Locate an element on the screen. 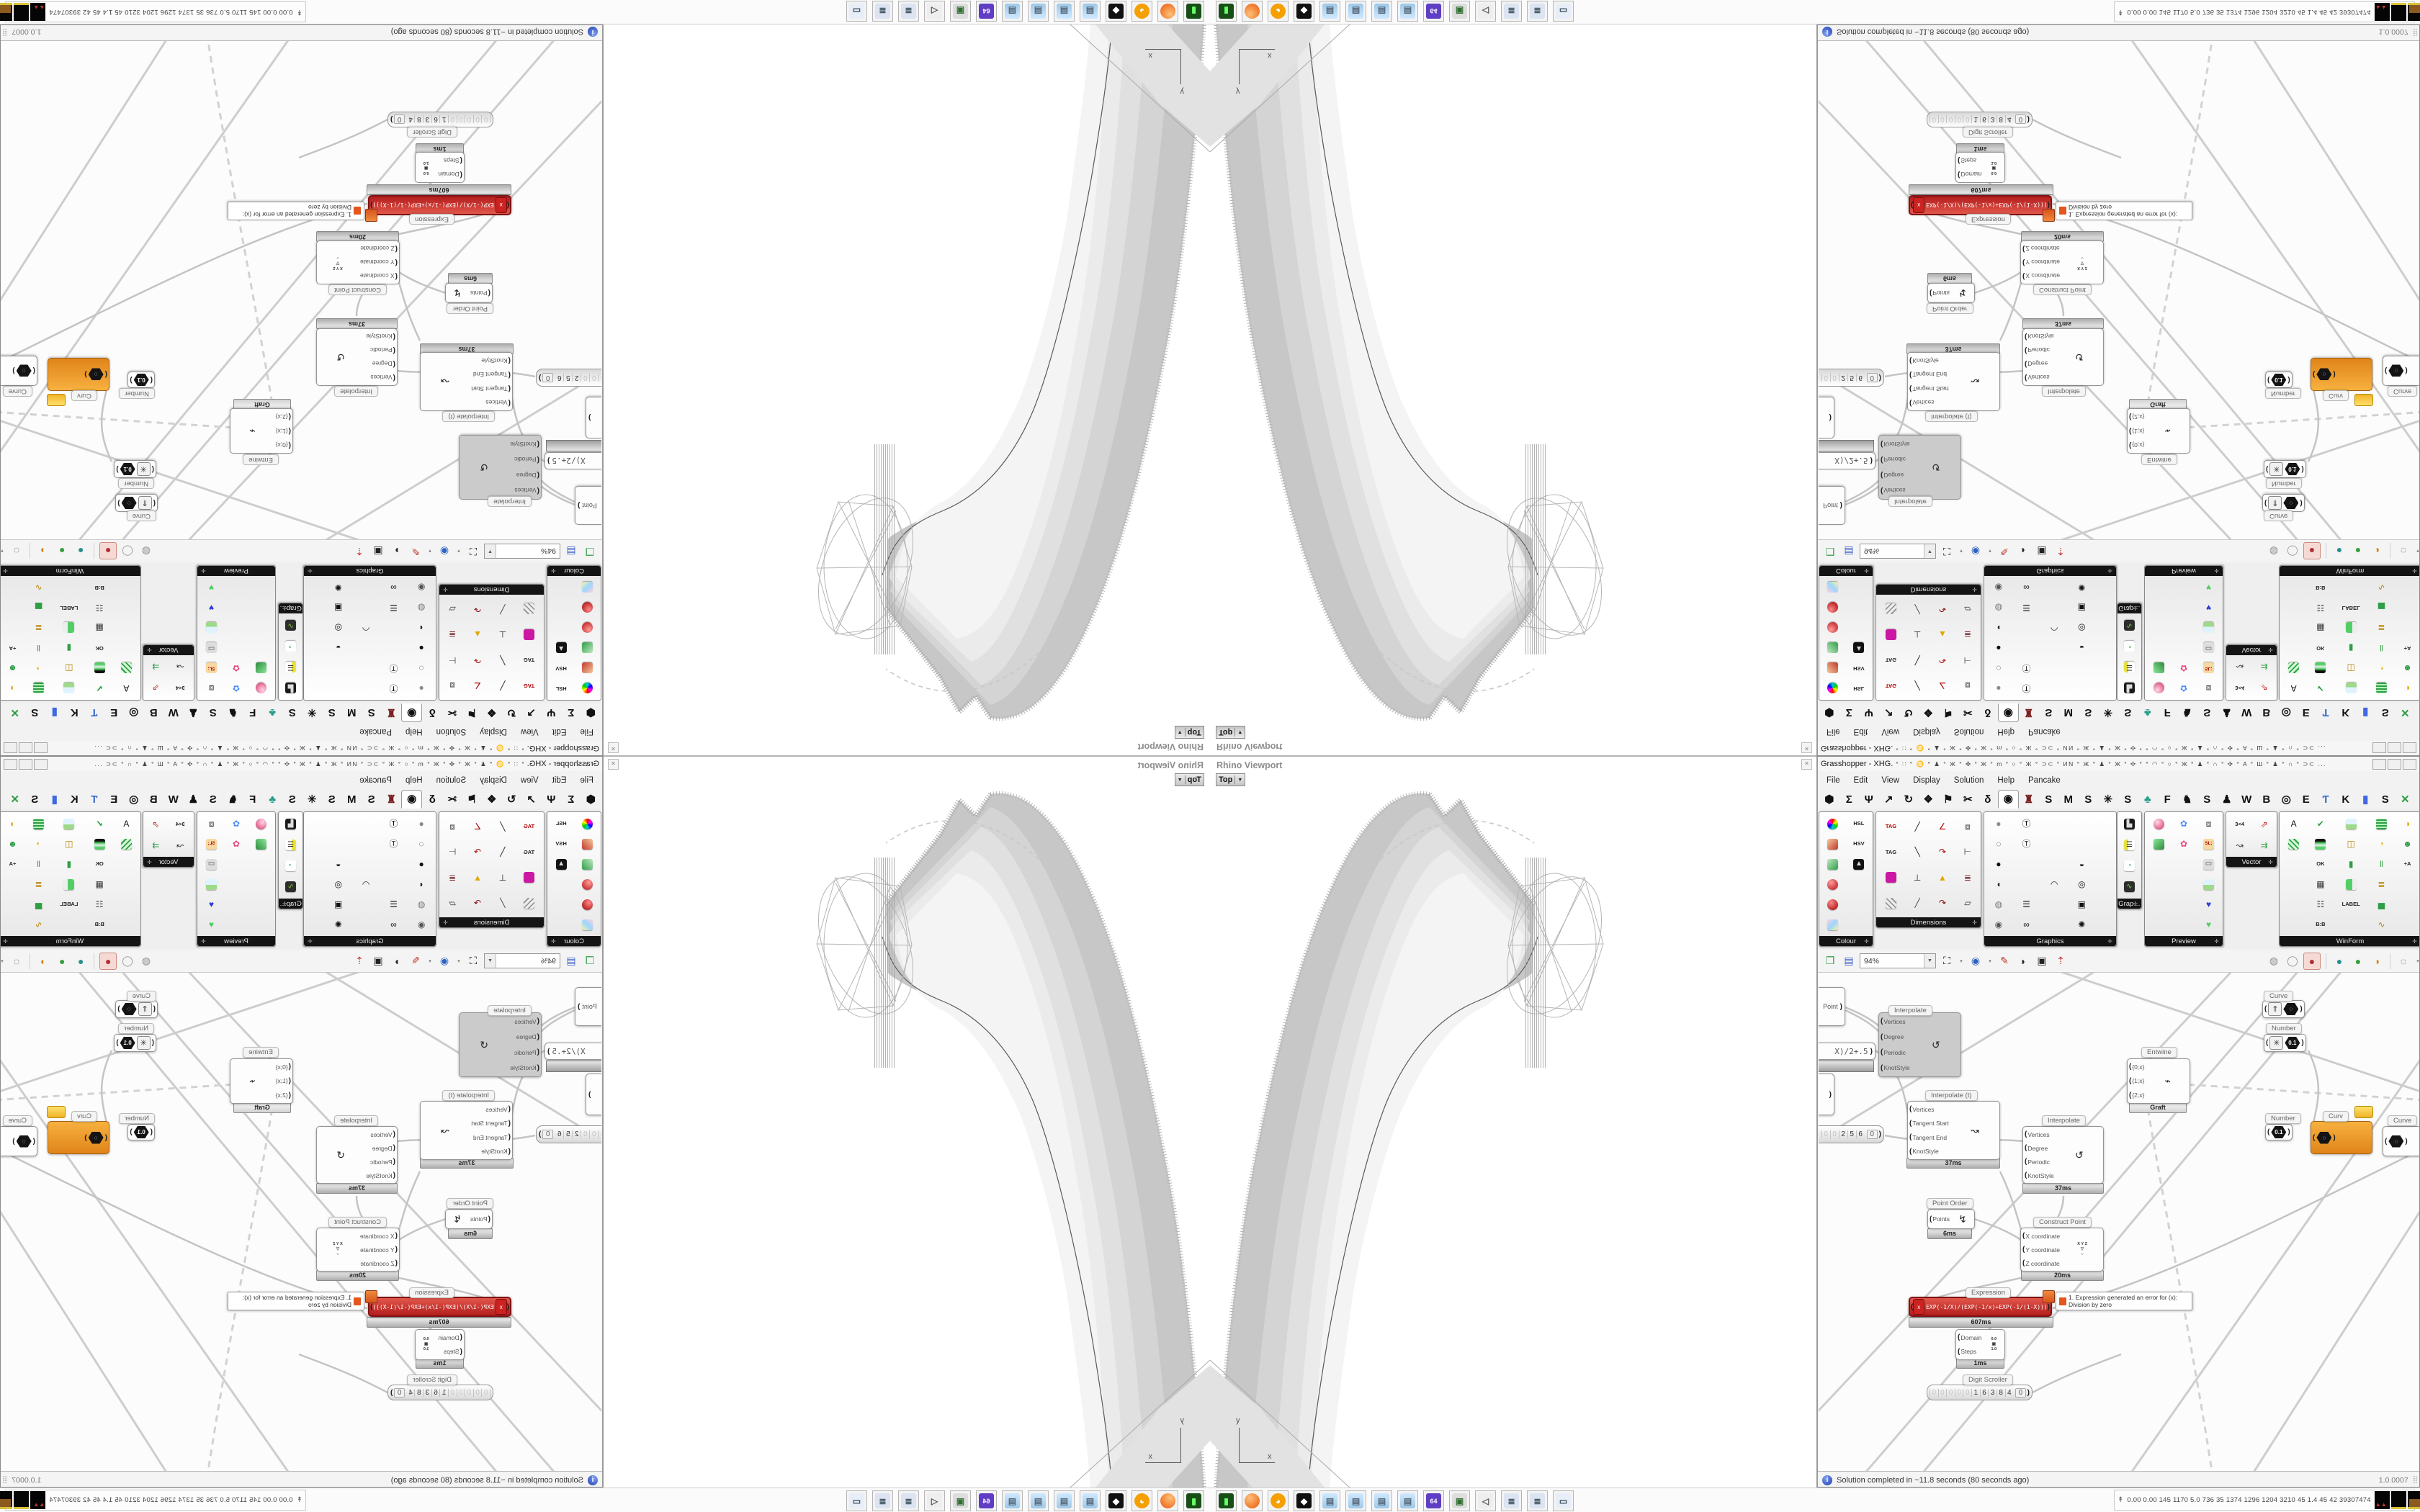  toolbar-icon: ❐ is located at coordinates (1830, 551).